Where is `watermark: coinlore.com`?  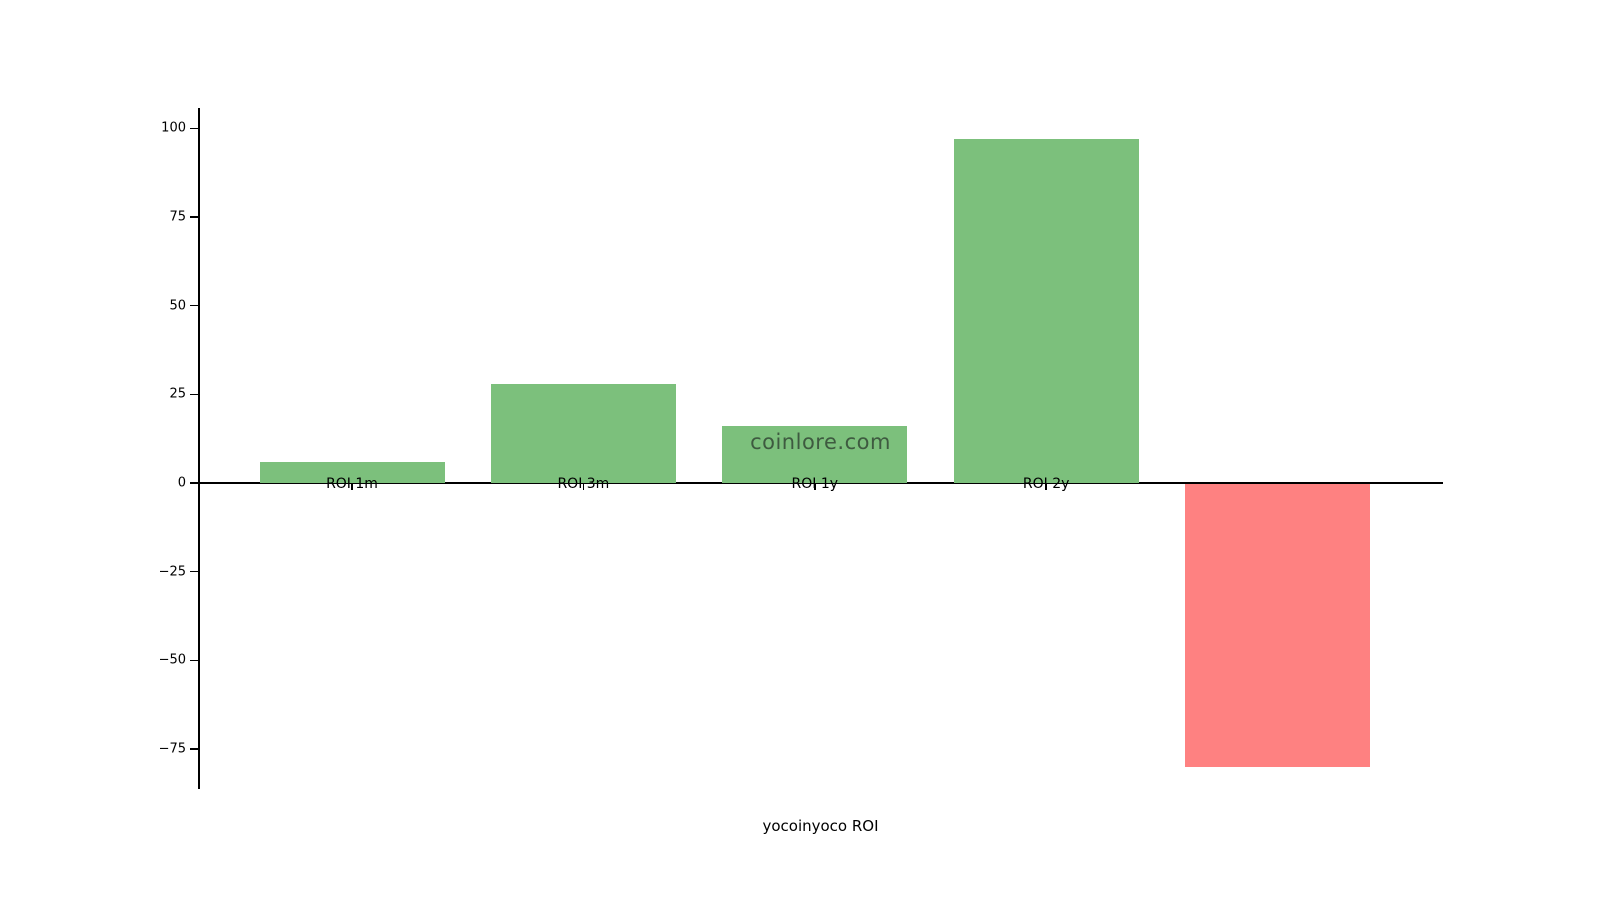
watermark: coinlore.com is located at coordinates (820, 442).